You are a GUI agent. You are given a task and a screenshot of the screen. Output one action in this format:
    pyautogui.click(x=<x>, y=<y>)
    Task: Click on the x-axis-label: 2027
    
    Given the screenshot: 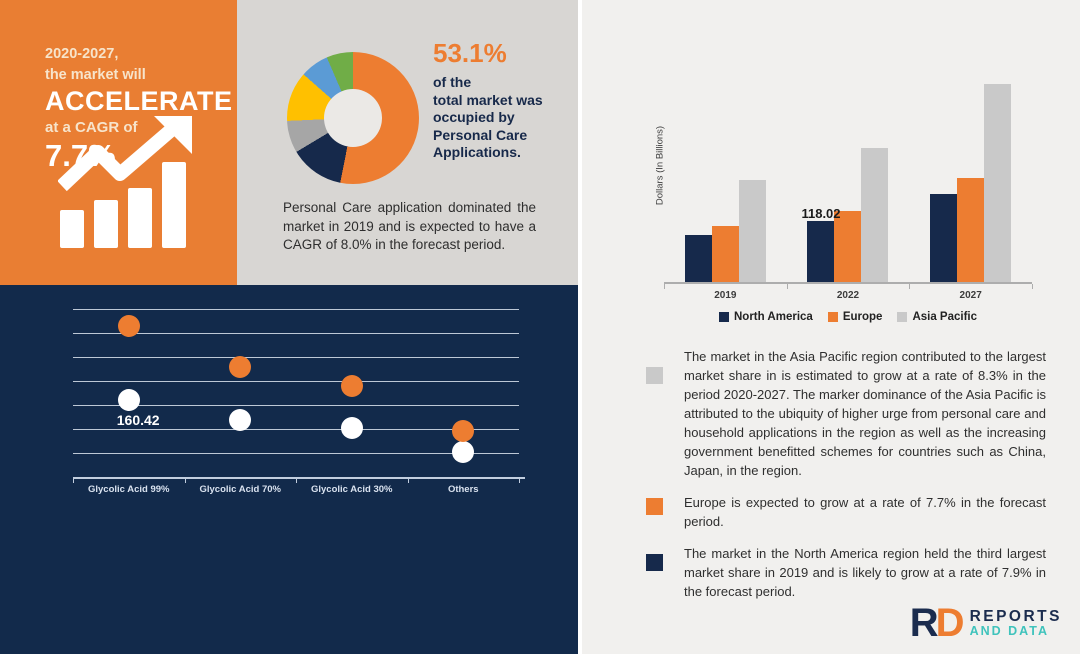 What is the action you would take?
    pyautogui.click(x=970, y=295)
    